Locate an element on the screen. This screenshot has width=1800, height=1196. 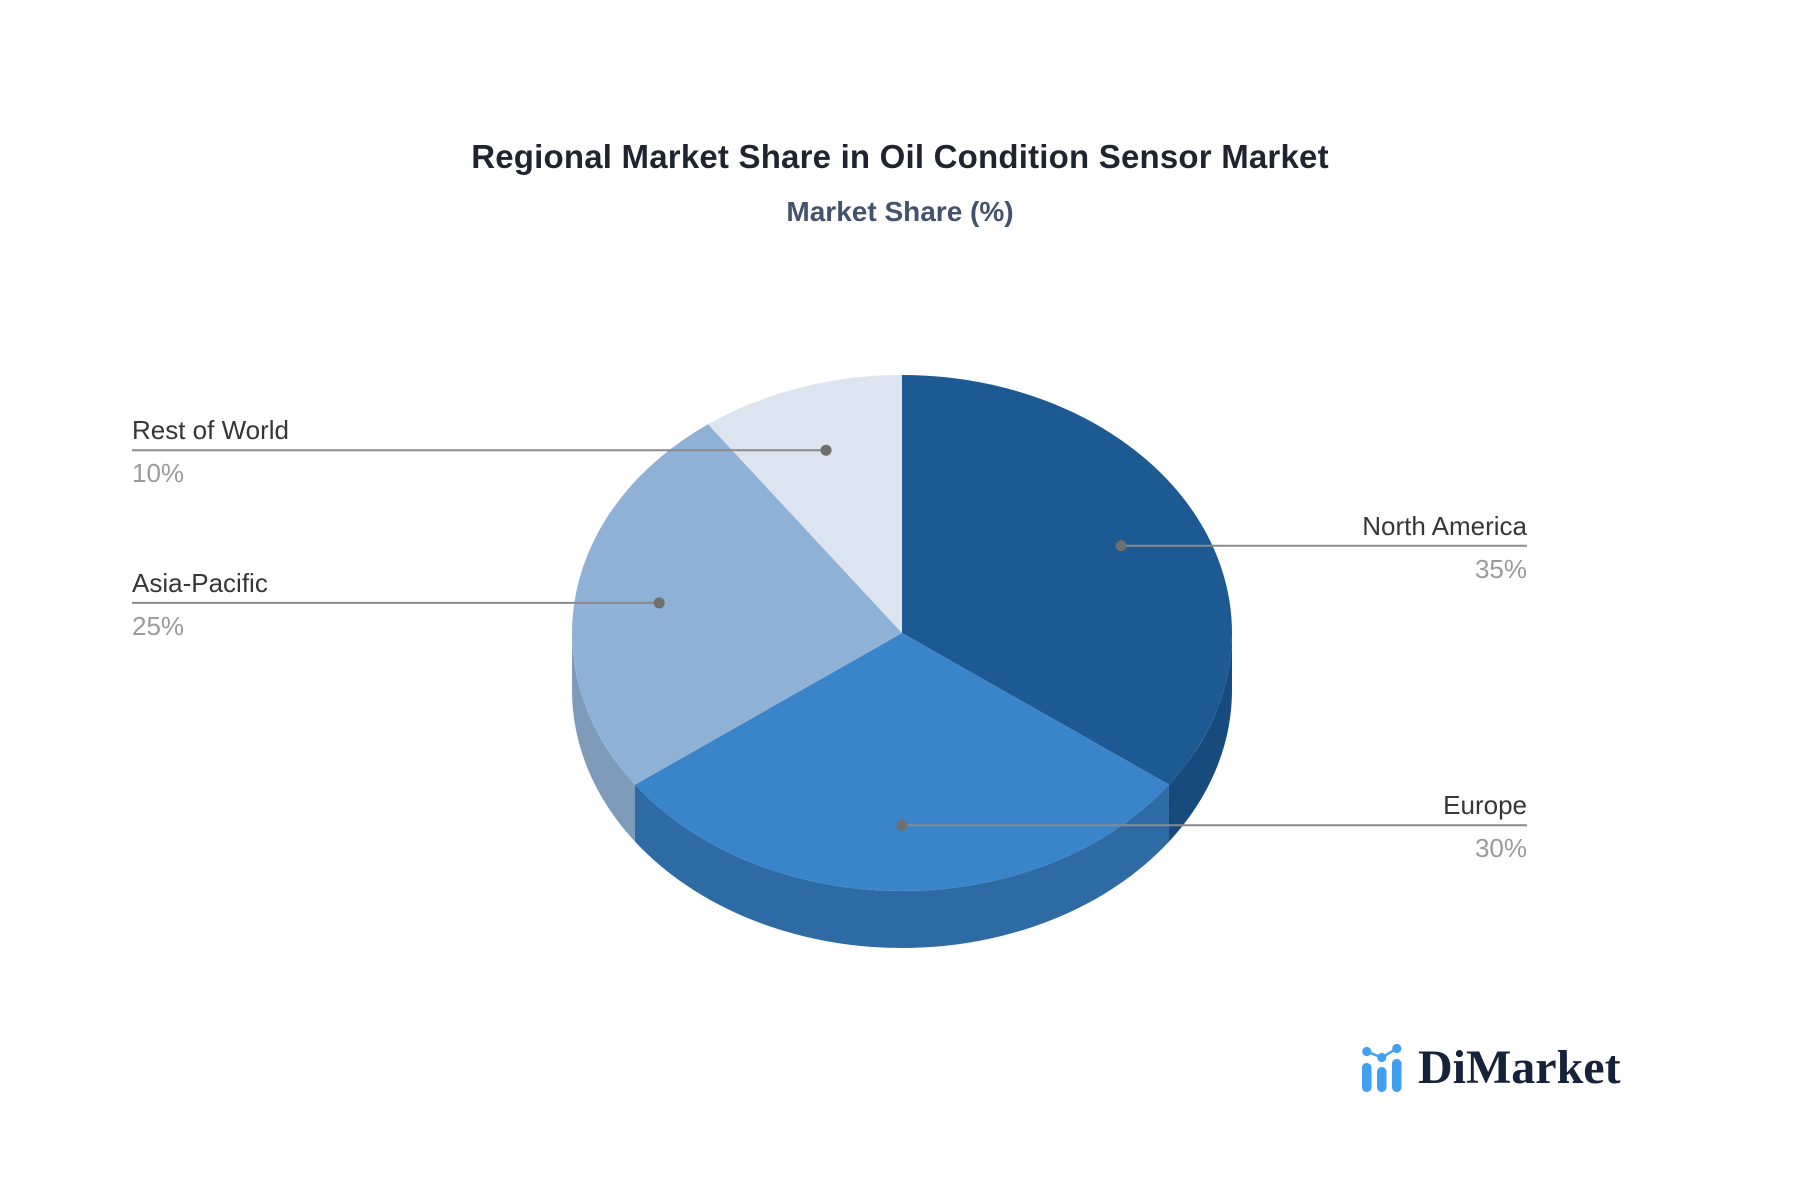
slice-value: 35% is located at coordinates (1500, 568).